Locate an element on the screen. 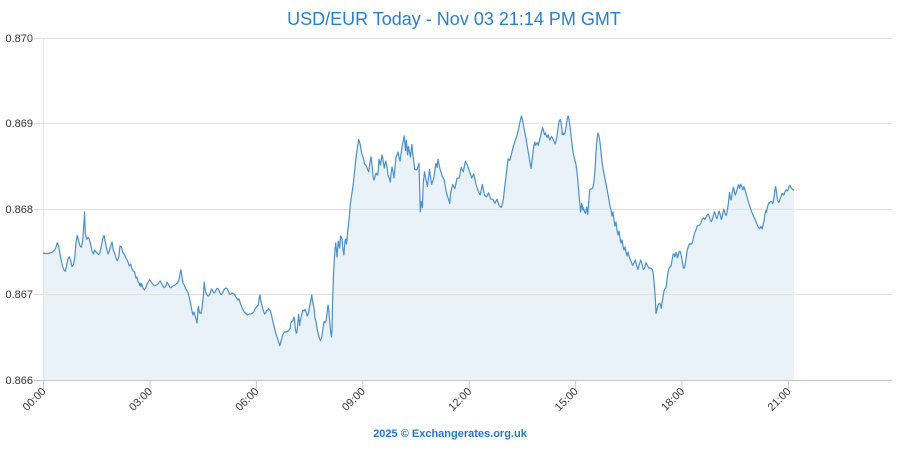  svg-text: 0.867 is located at coordinates (19, 295).